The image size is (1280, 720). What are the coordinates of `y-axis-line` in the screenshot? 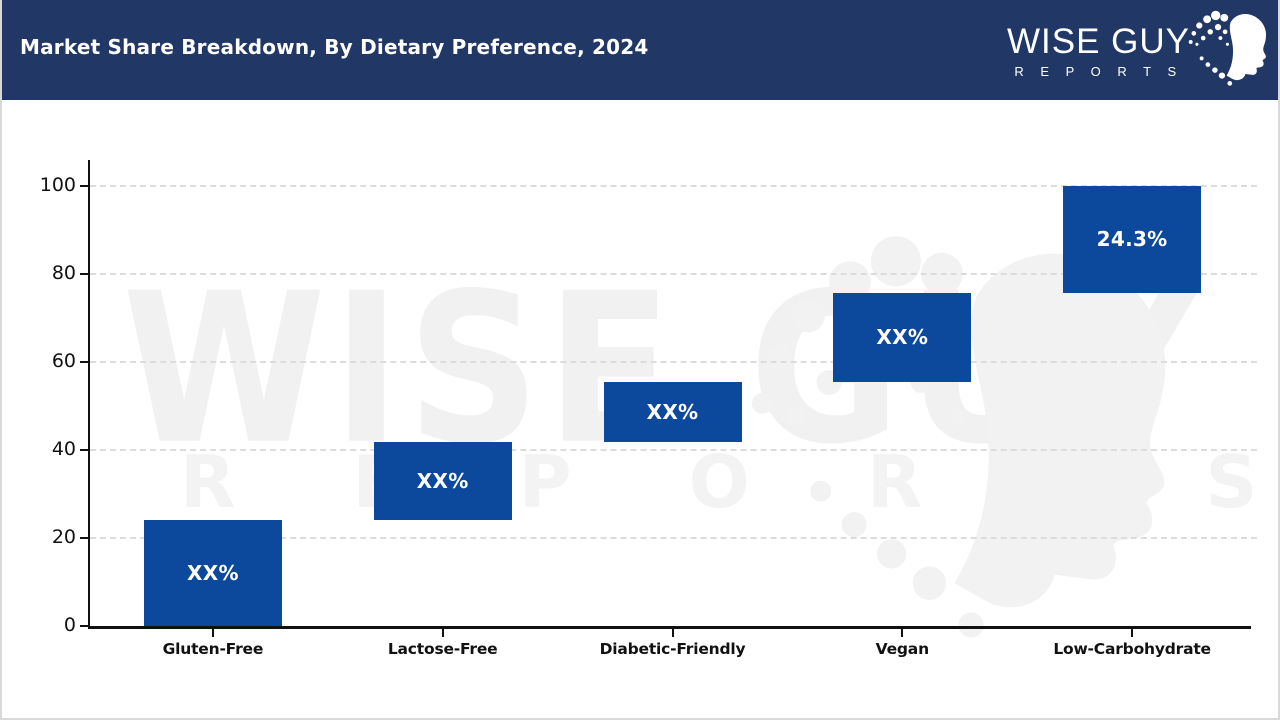 It's located at (89, 394).